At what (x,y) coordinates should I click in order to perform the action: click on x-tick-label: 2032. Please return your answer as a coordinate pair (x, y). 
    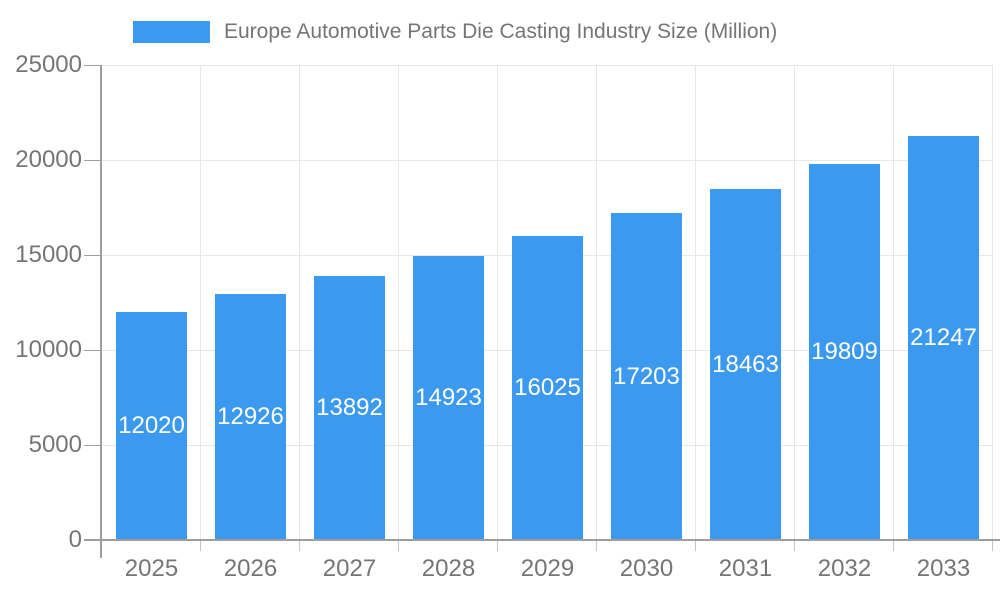
    Looking at the image, I should click on (844, 568).